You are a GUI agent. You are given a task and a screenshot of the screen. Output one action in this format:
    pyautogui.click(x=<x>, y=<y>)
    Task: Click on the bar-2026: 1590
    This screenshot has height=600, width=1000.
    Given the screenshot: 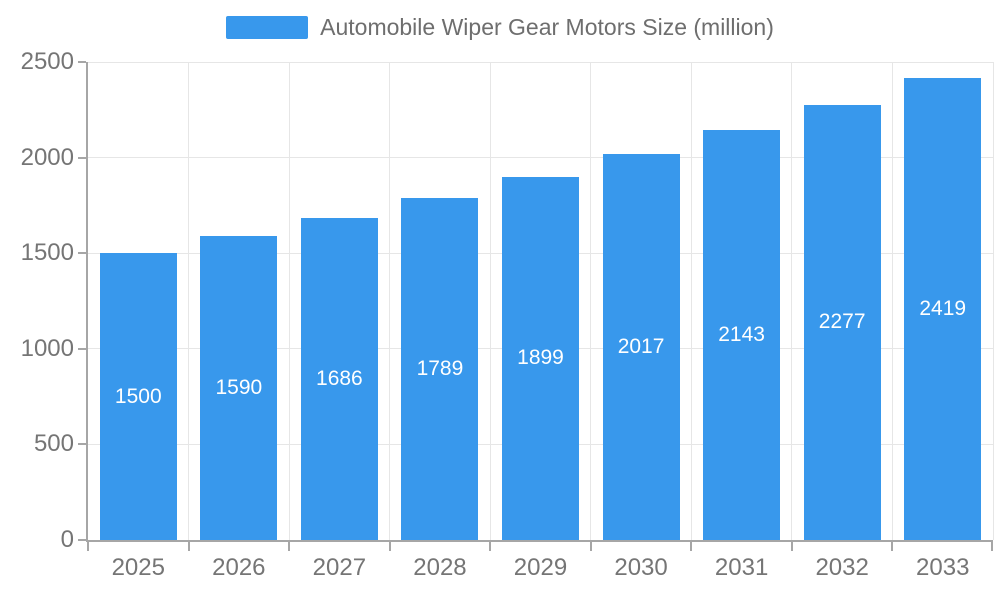 What is the action you would take?
    pyautogui.click(x=239, y=388)
    